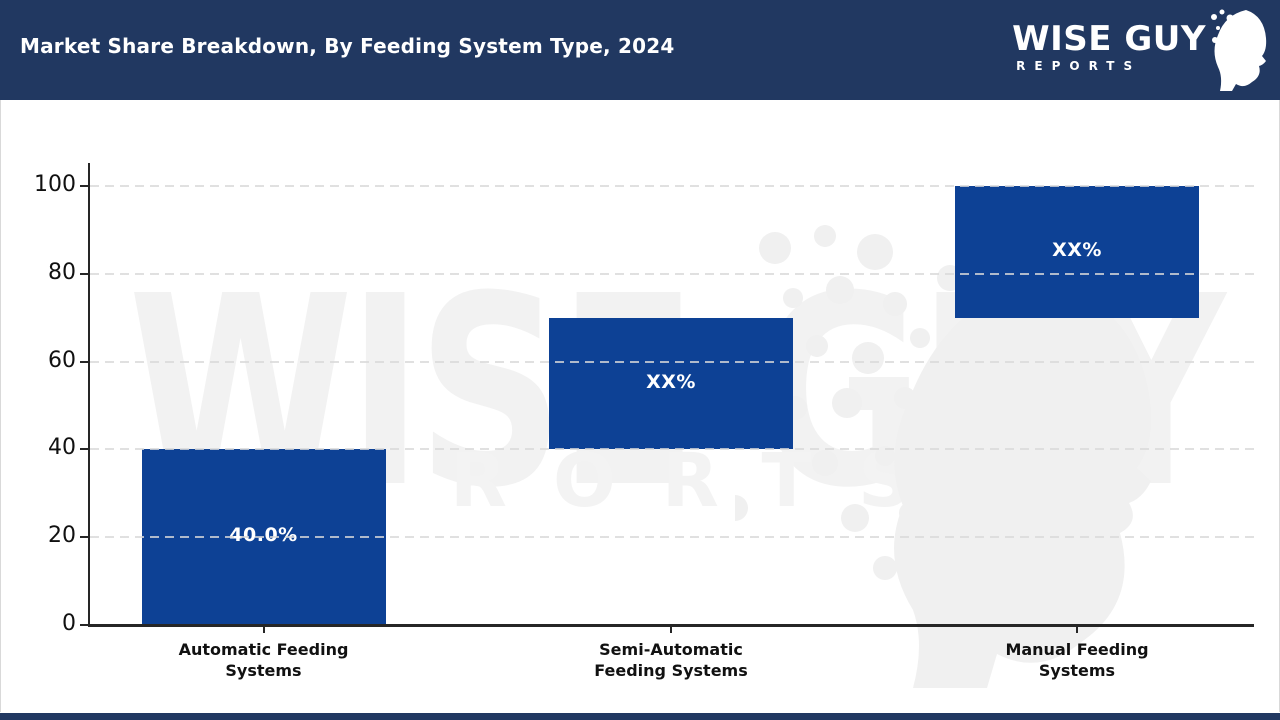  I want to click on category-label-line: Manual Feeding, so click(1077, 649).